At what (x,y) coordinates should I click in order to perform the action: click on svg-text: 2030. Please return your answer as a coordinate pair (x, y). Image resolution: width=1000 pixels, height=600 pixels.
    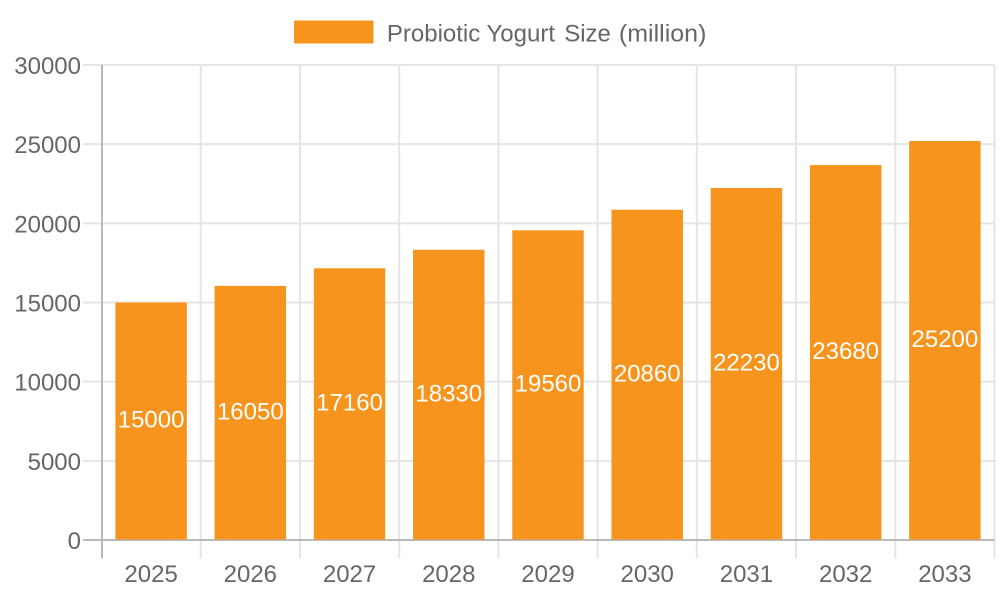
    Looking at the image, I should click on (647, 574).